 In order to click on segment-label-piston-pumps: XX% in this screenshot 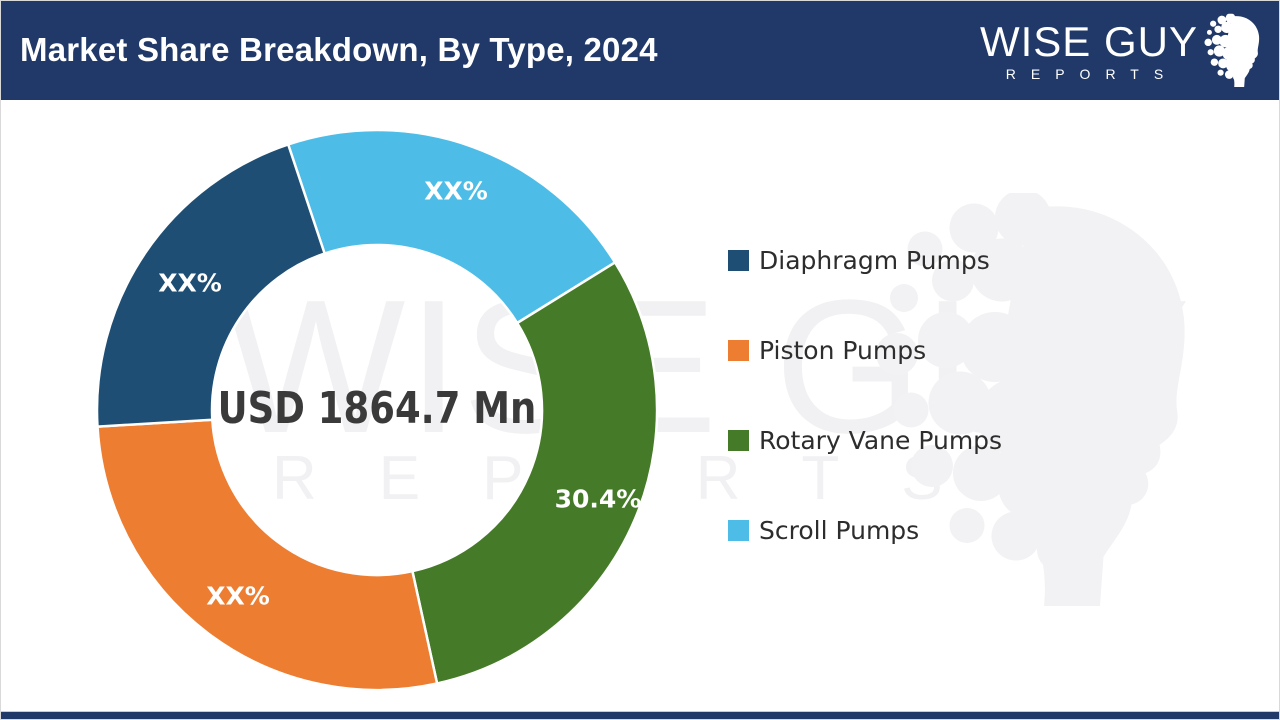, I will do `click(238, 596)`.